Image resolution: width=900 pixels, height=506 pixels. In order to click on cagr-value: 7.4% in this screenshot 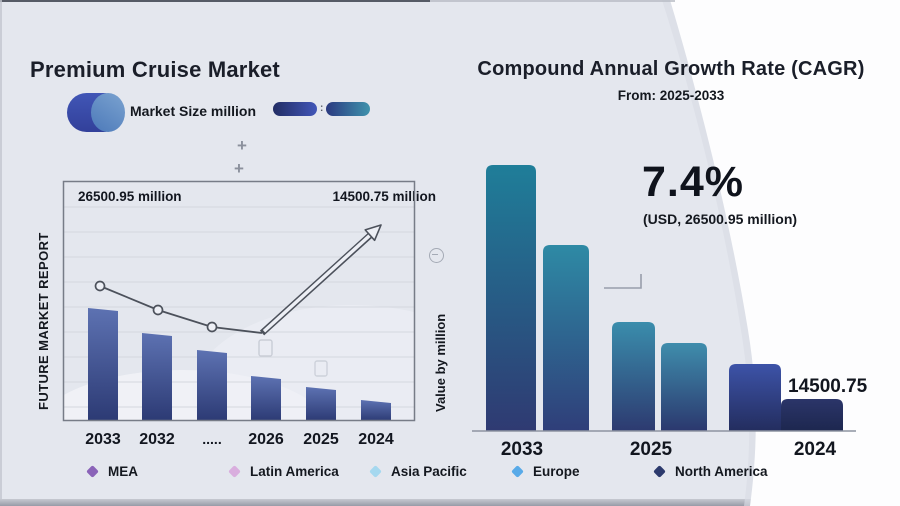, I will do `click(693, 182)`.